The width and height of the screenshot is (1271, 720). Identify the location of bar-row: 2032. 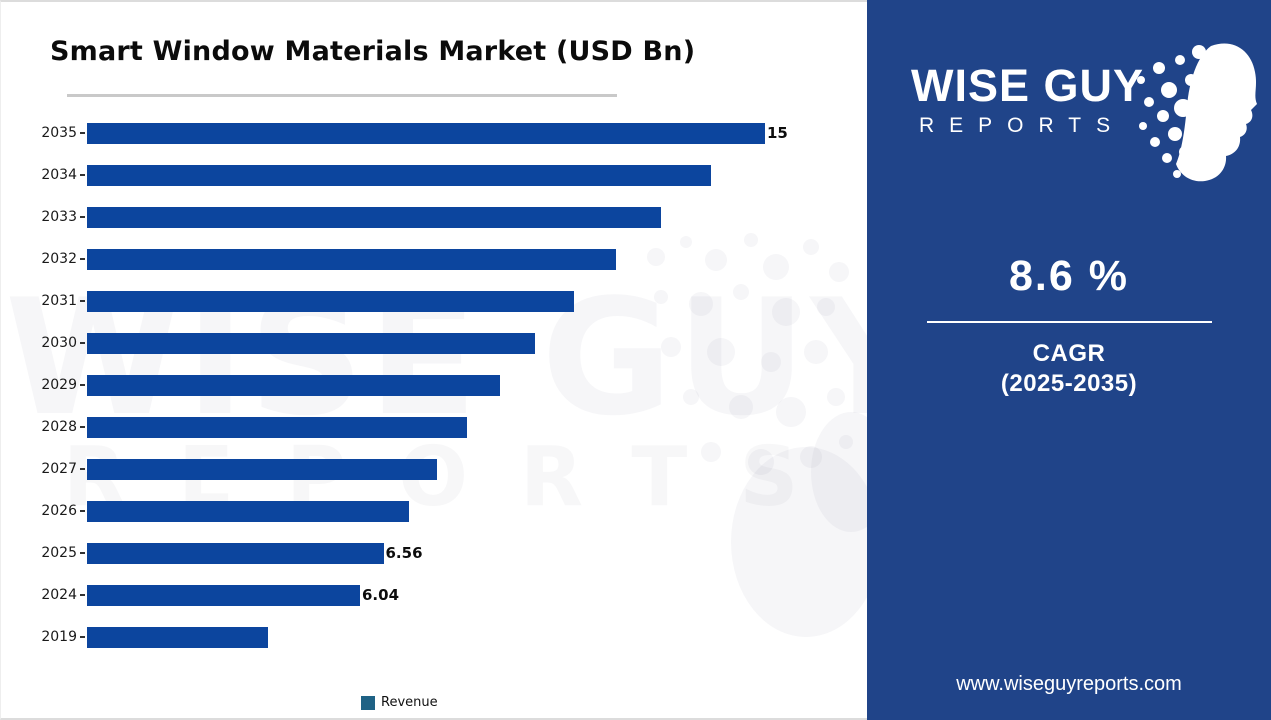
(434, 259).